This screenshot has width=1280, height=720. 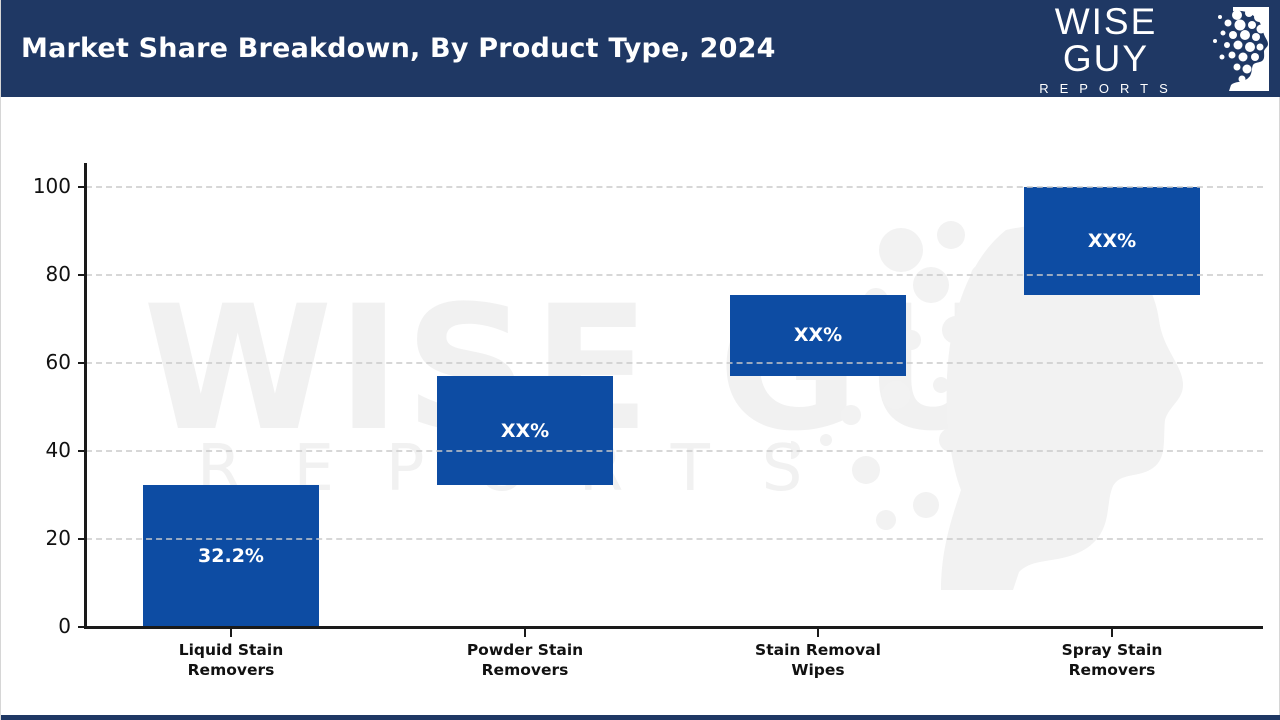 I want to click on footer-strip, so click(x=640, y=717).